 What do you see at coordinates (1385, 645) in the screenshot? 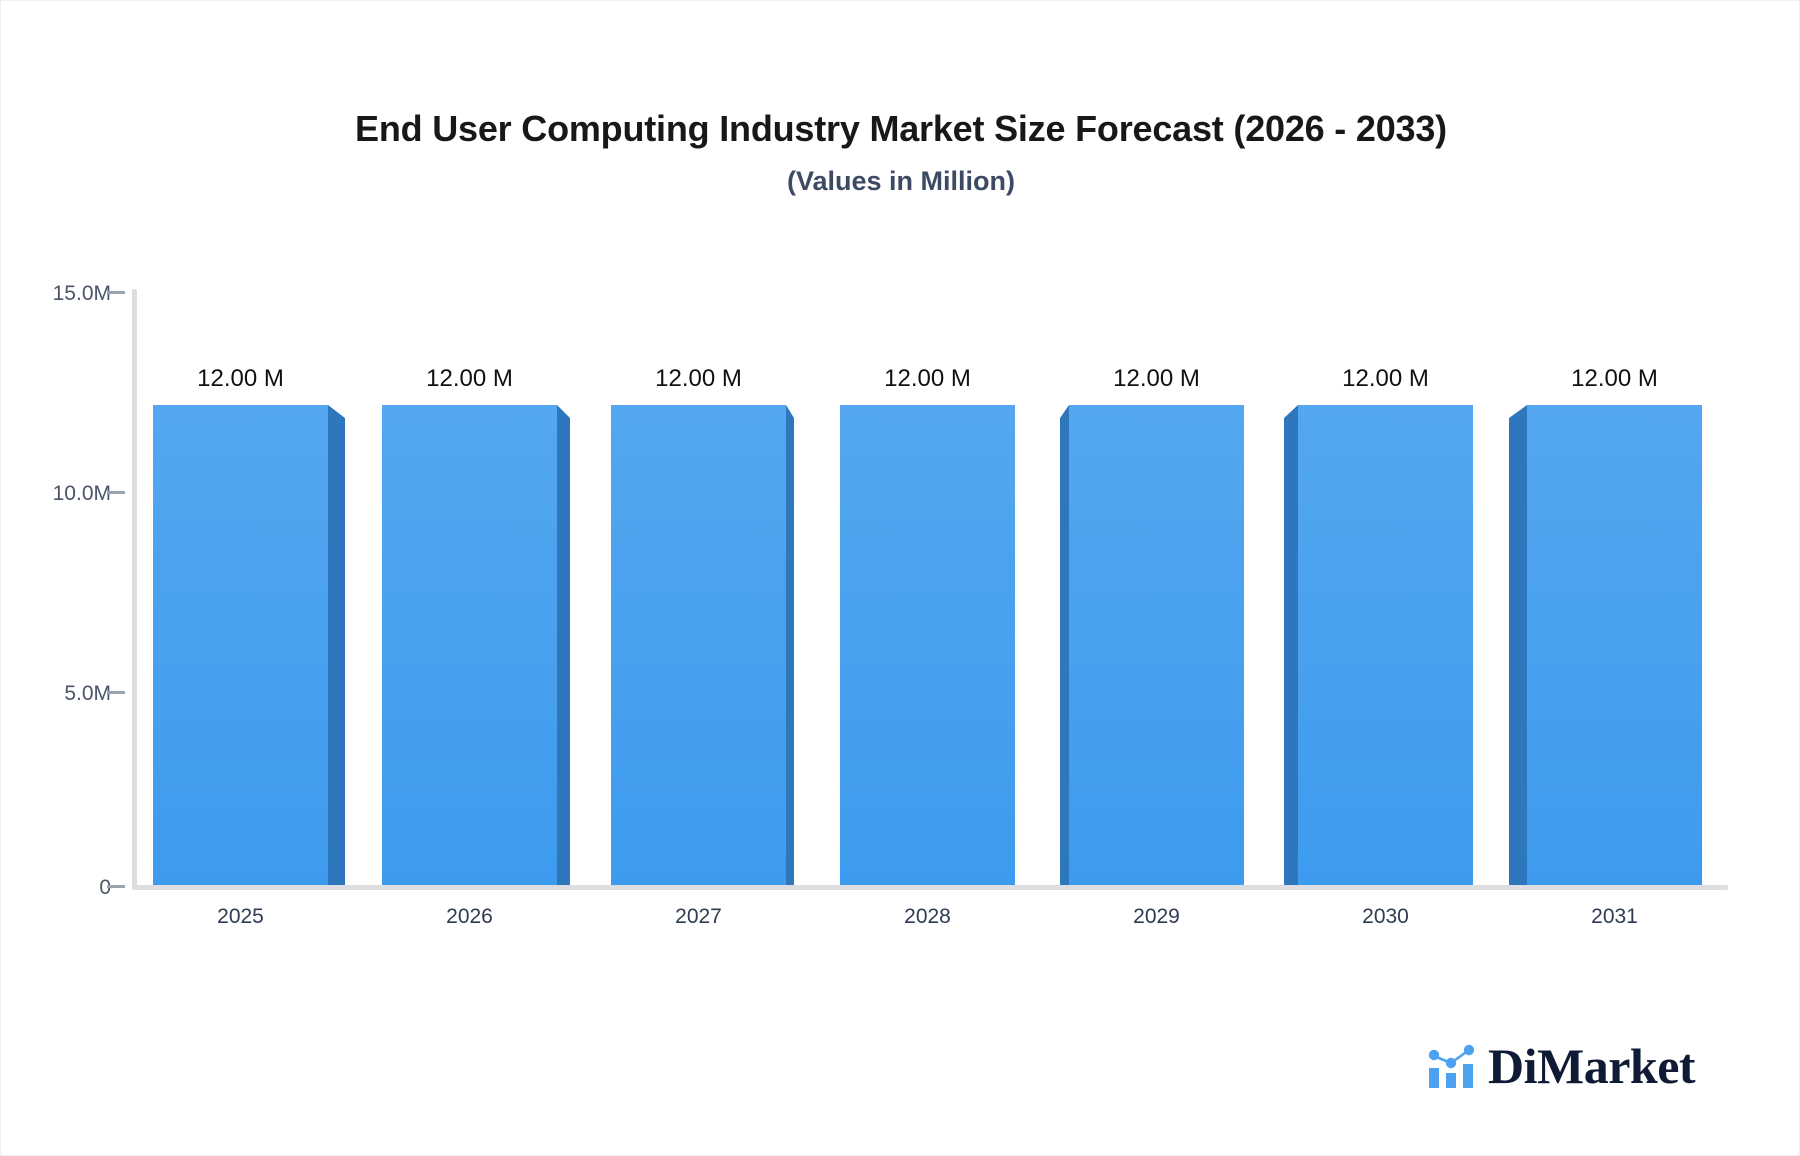
I see `bar-front-2030` at bounding box center [1385, 645].